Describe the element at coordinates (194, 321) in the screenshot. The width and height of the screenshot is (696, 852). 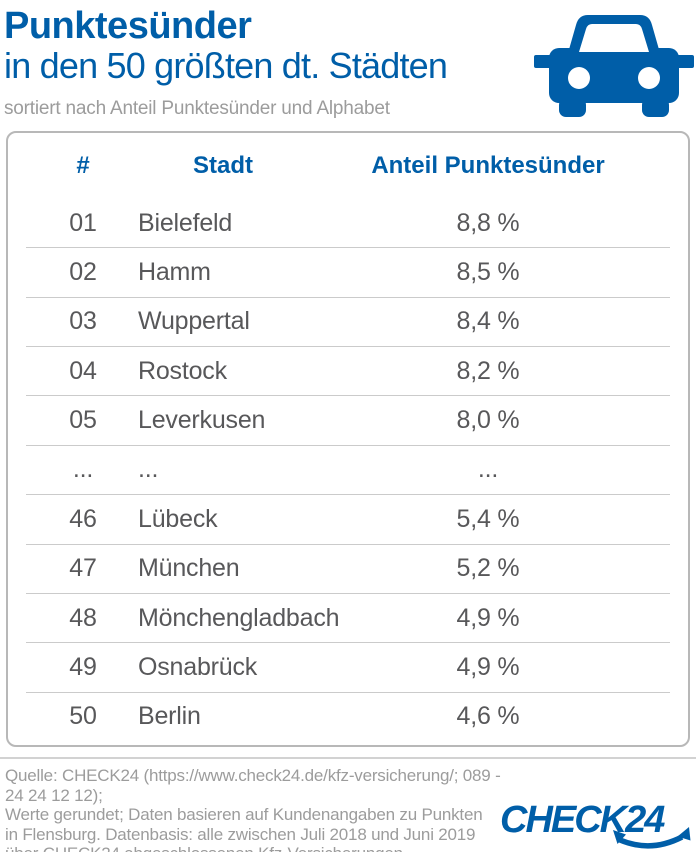
I see `city-cell: Wuppertal` at that location.